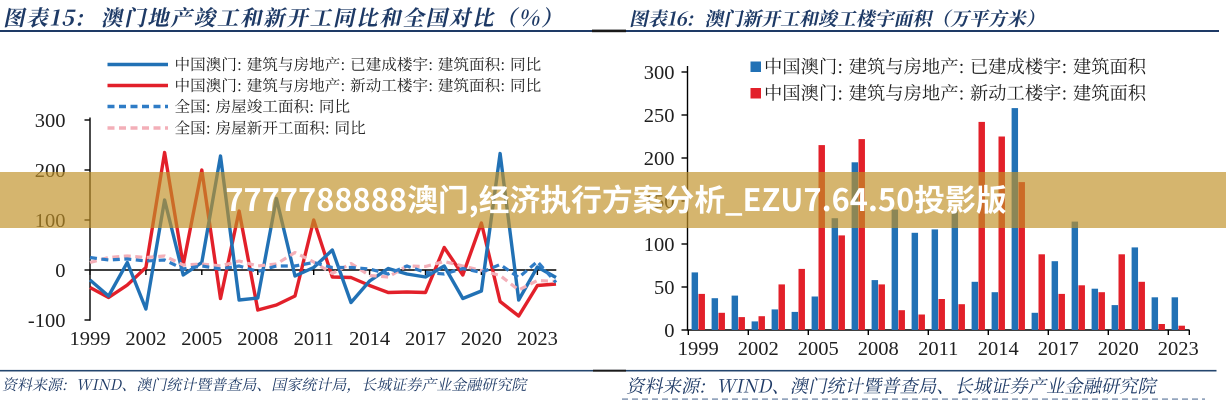 This screenshot has width=1226, height=400. What do you see at coordinates (664, 288) in the screenshot?
I see `svg-text: 50` at bounding box center [664, 288].